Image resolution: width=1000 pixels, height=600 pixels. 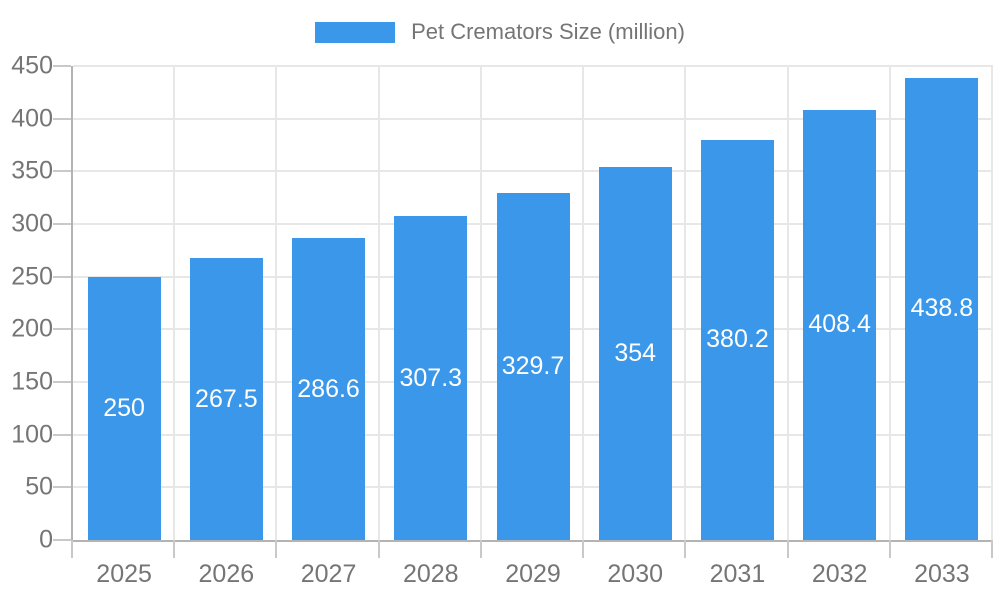 I want to click on bar-value-label: 380.2, so click(x=737, y=339).